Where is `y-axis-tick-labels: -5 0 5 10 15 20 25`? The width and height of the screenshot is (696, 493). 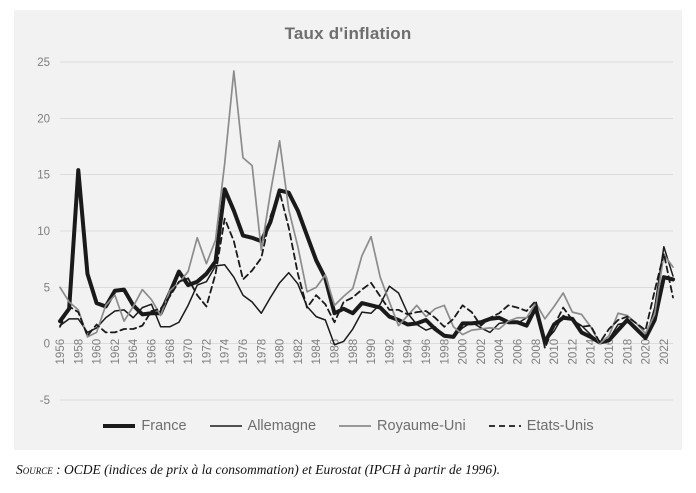
y-axis-tick-labels: -5 0 5 10 15 20 25 is located at coordinates (43, 232).